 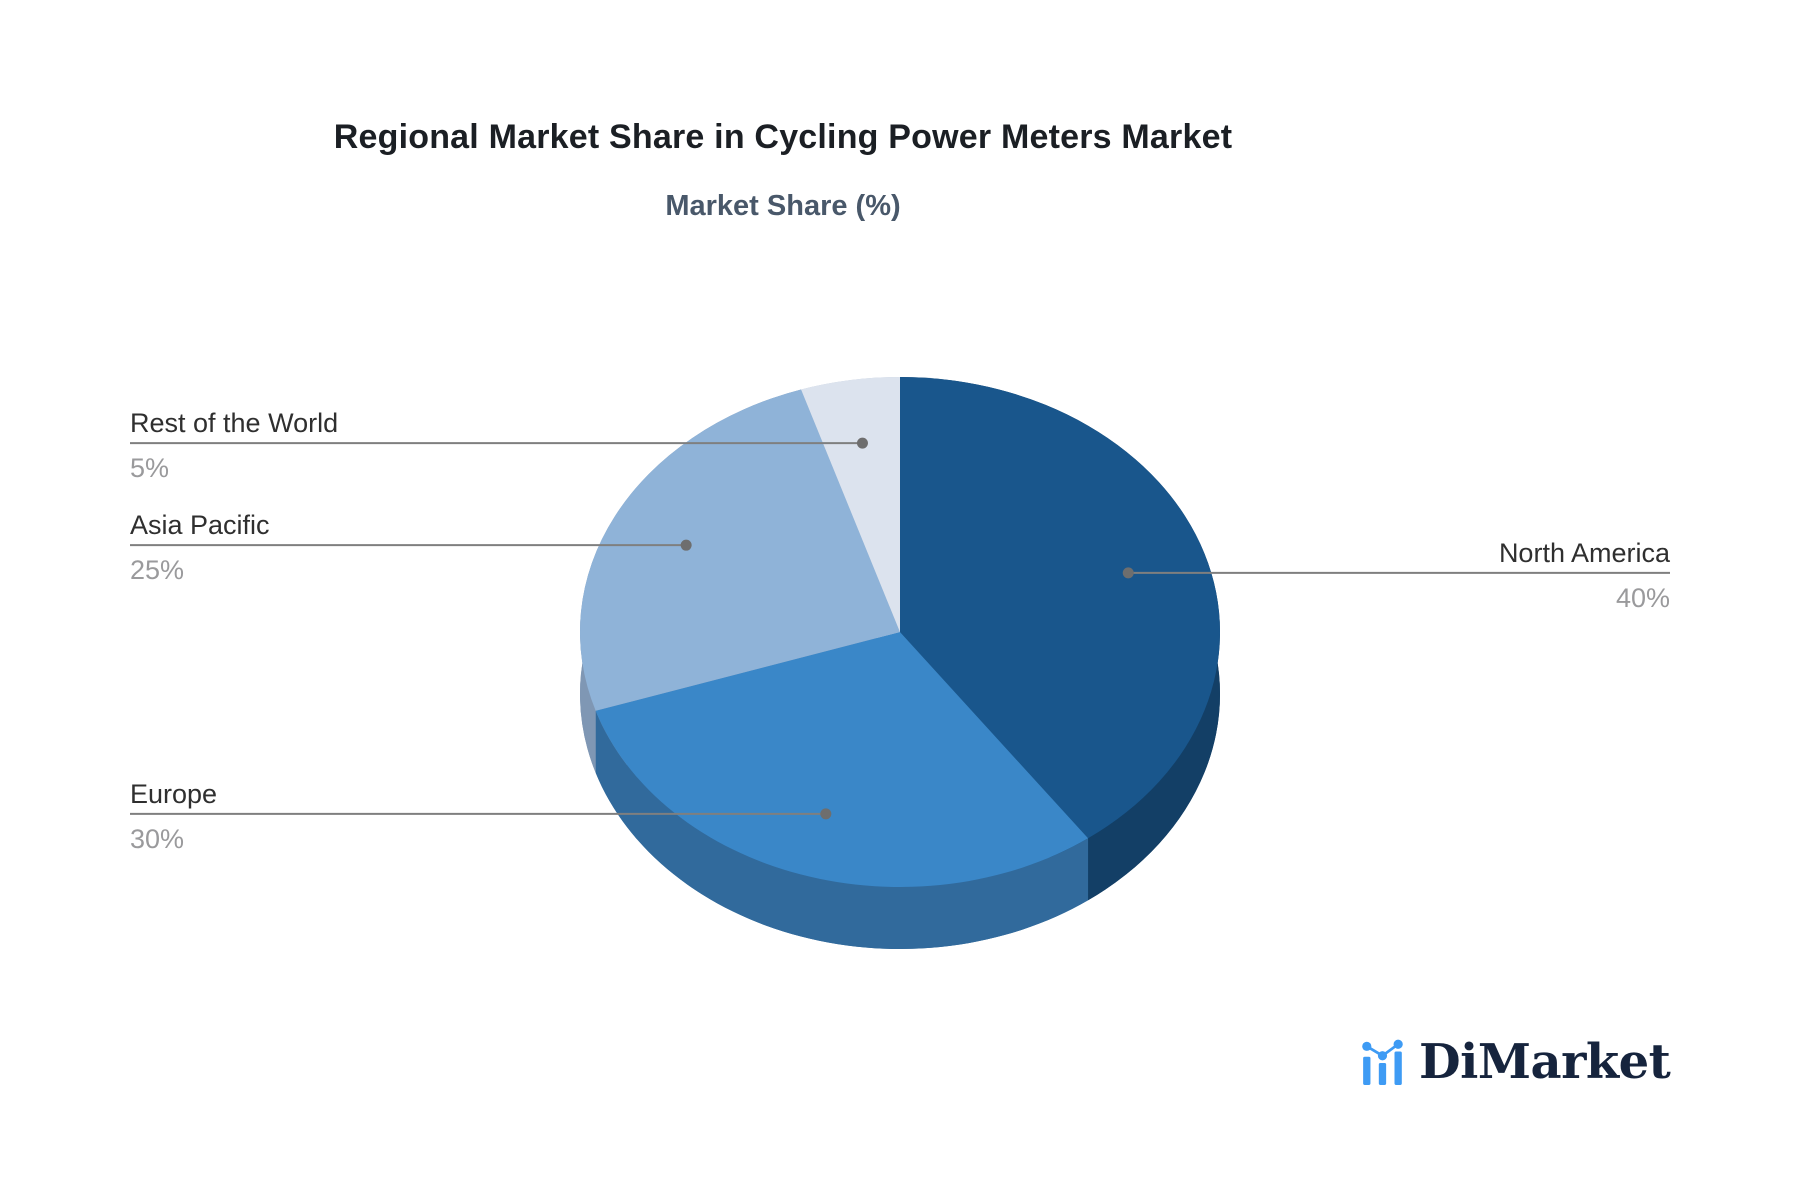 I want to click on leader-dot-asia-pacific, so click(x=686, y=545).